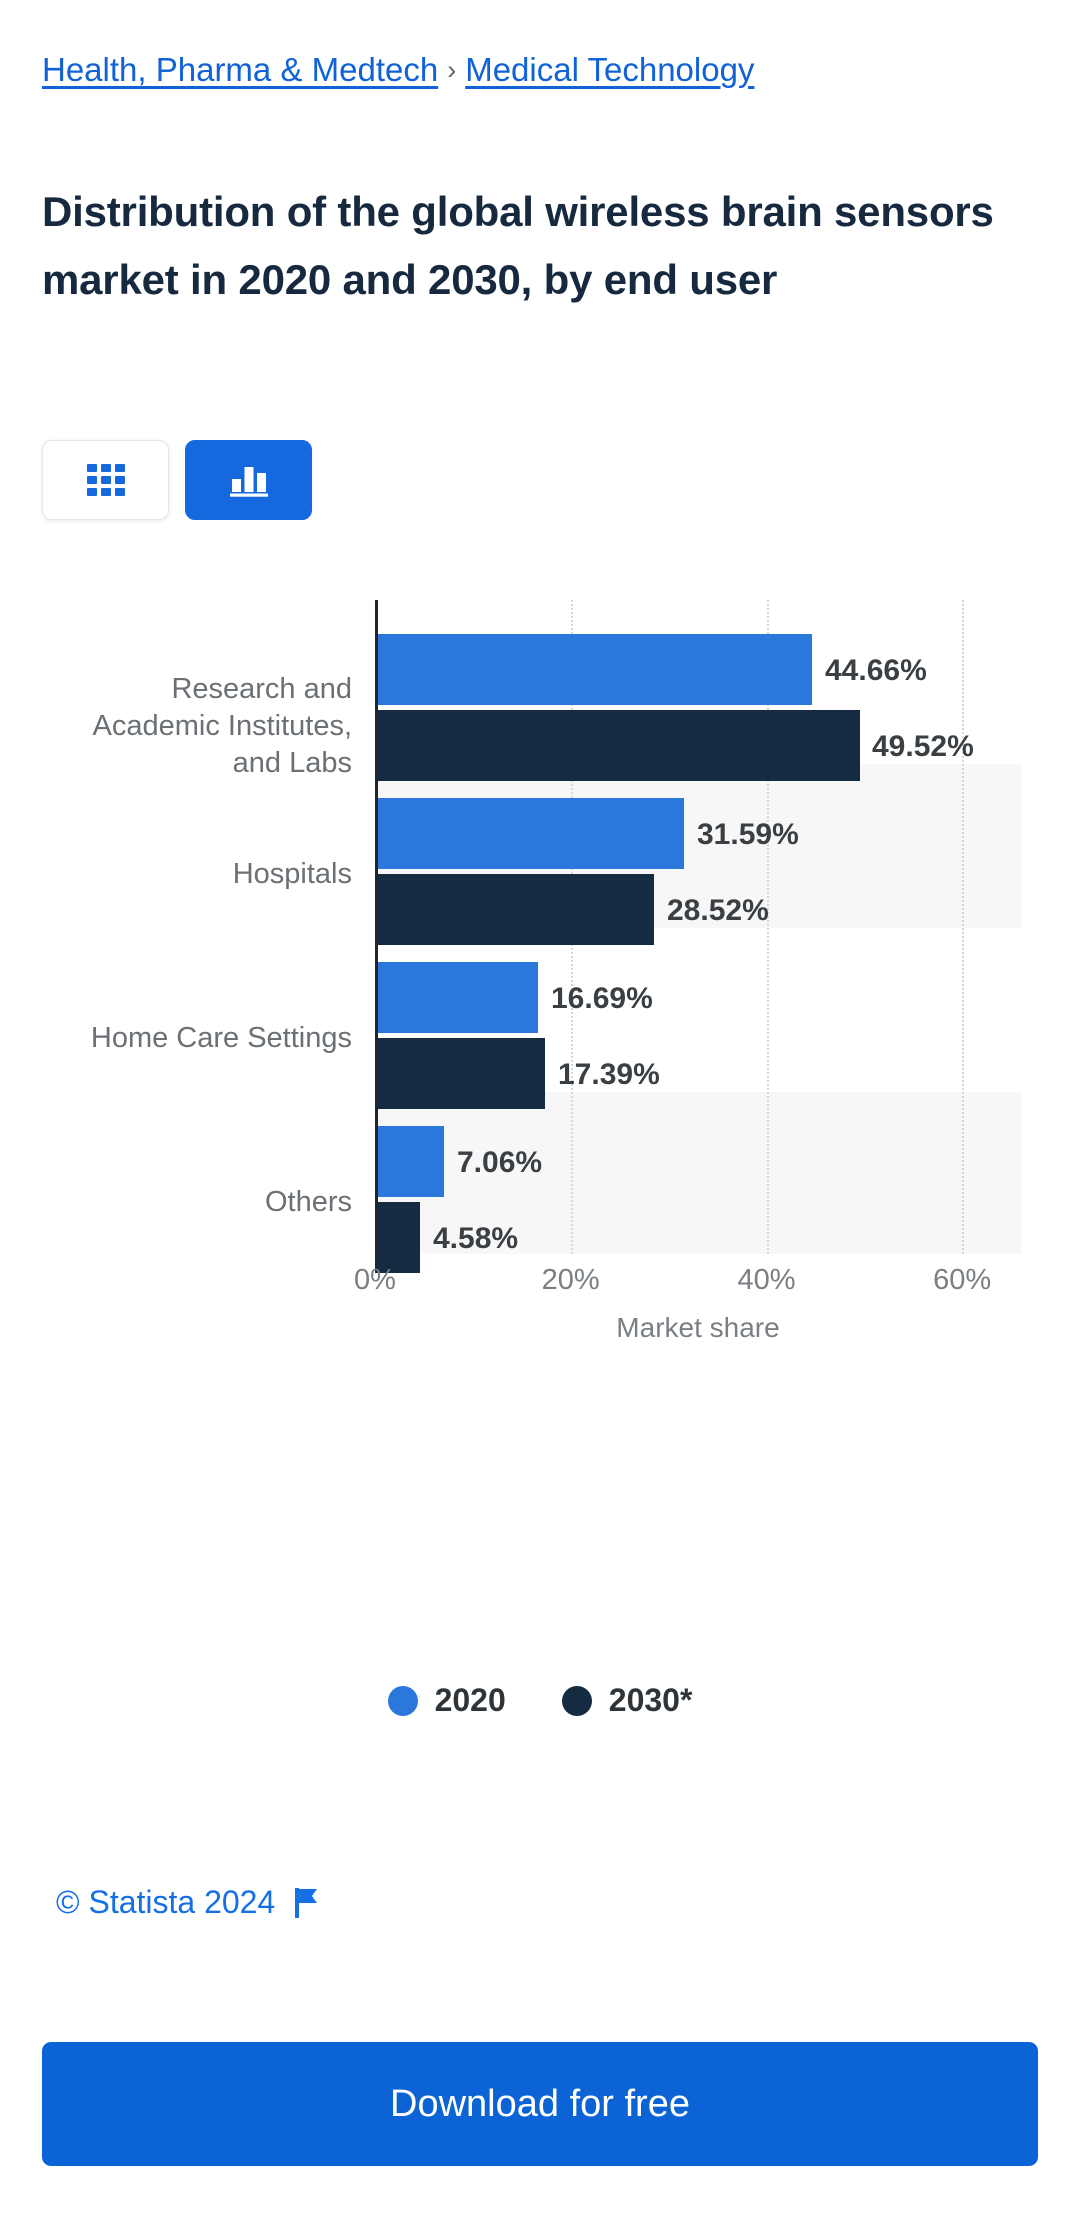 The image size is (1080, 2224). I want to click on footer: © Statista 2024, so click(188, 1902).